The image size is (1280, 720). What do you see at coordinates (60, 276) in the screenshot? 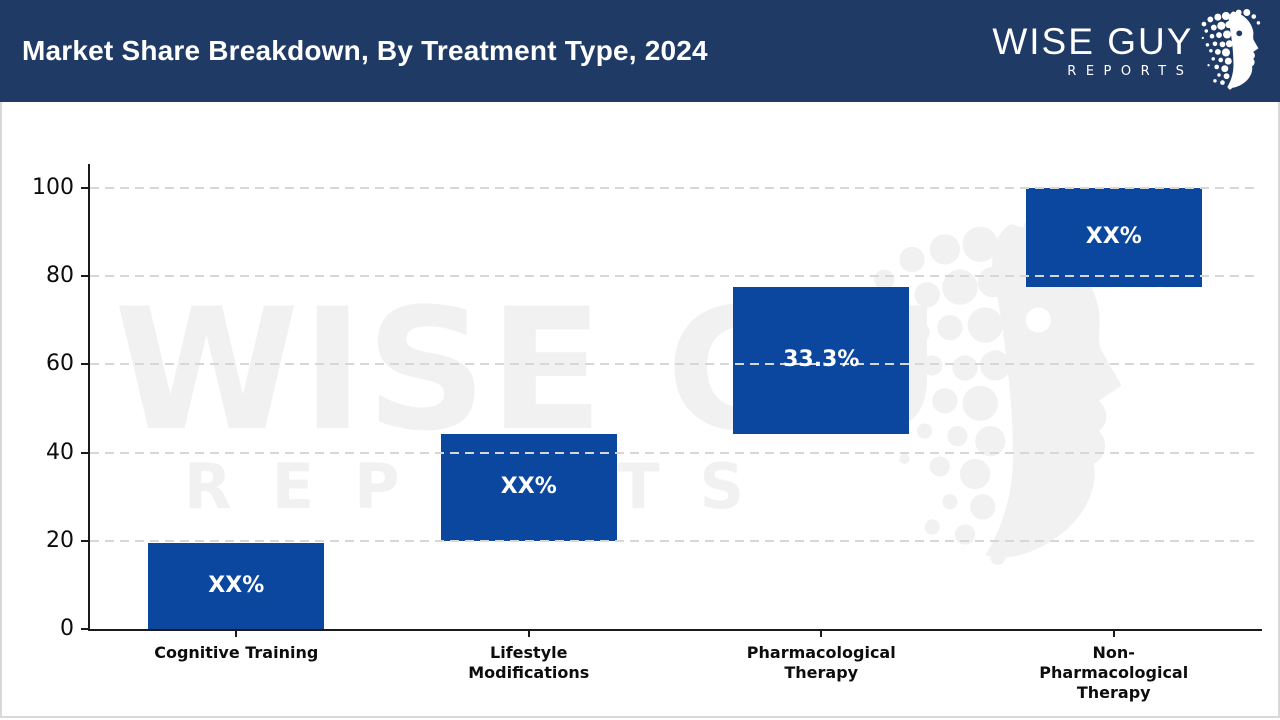
I see `y-axis-tick-label: 80` at bounding box center [60, 276].